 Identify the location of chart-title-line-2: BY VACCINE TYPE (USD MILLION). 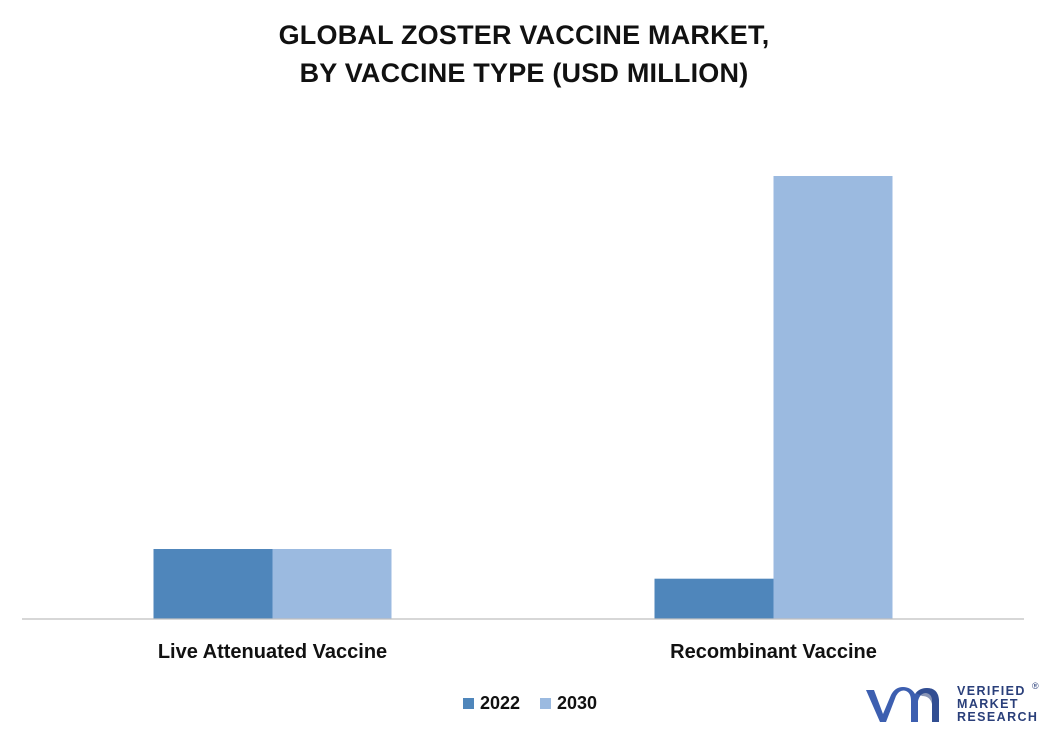
(524, 73).